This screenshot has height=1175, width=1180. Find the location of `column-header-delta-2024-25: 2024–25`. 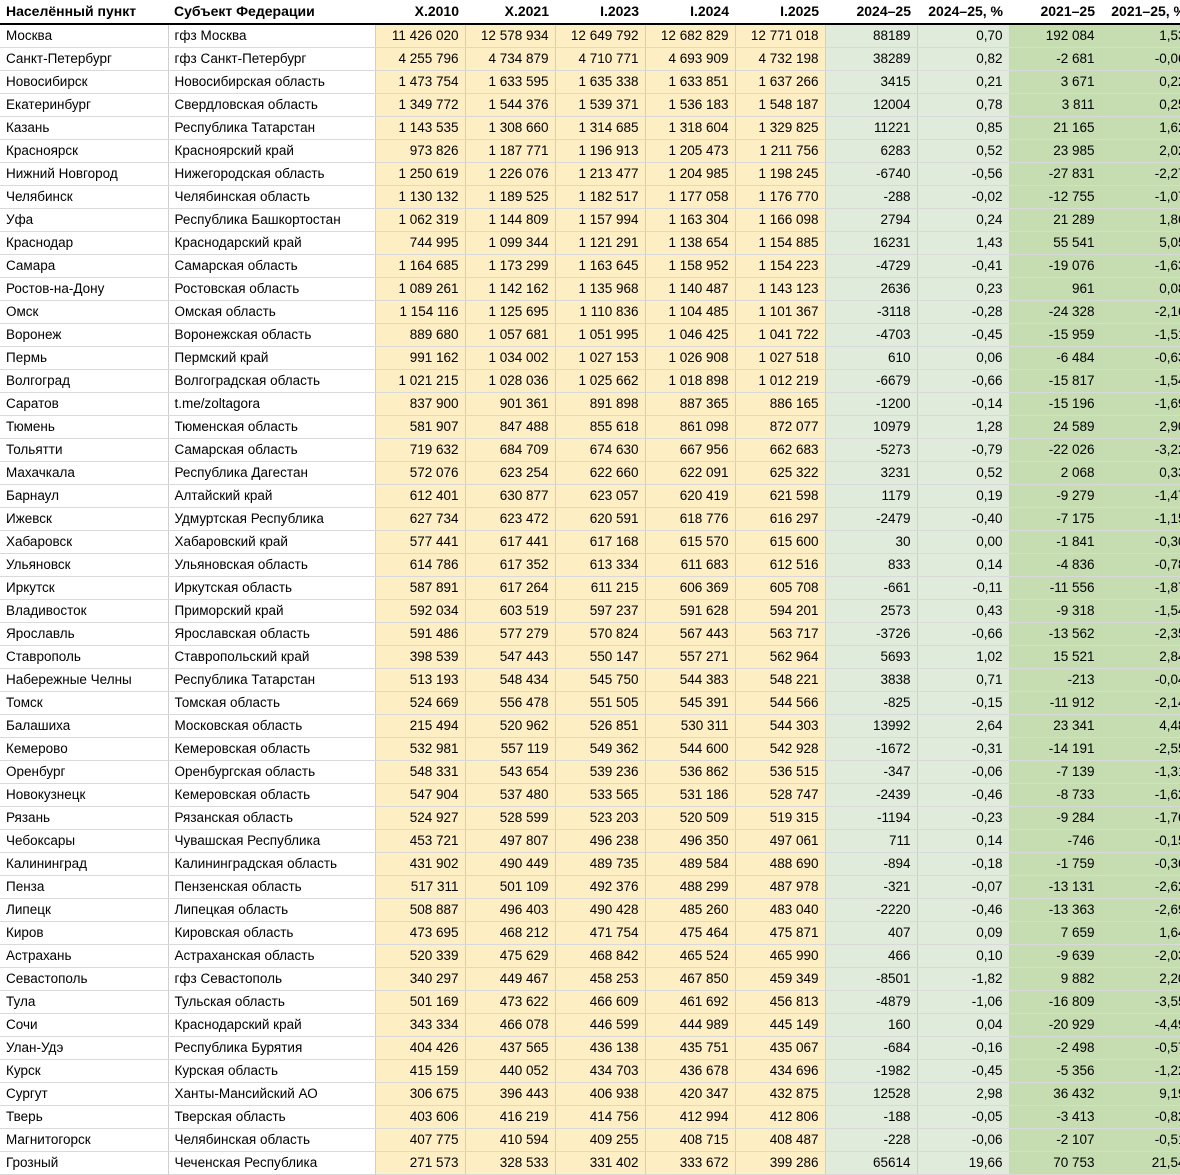

column-header-delta-2024-25: 2024–25 is located at coordinates (871, 12).